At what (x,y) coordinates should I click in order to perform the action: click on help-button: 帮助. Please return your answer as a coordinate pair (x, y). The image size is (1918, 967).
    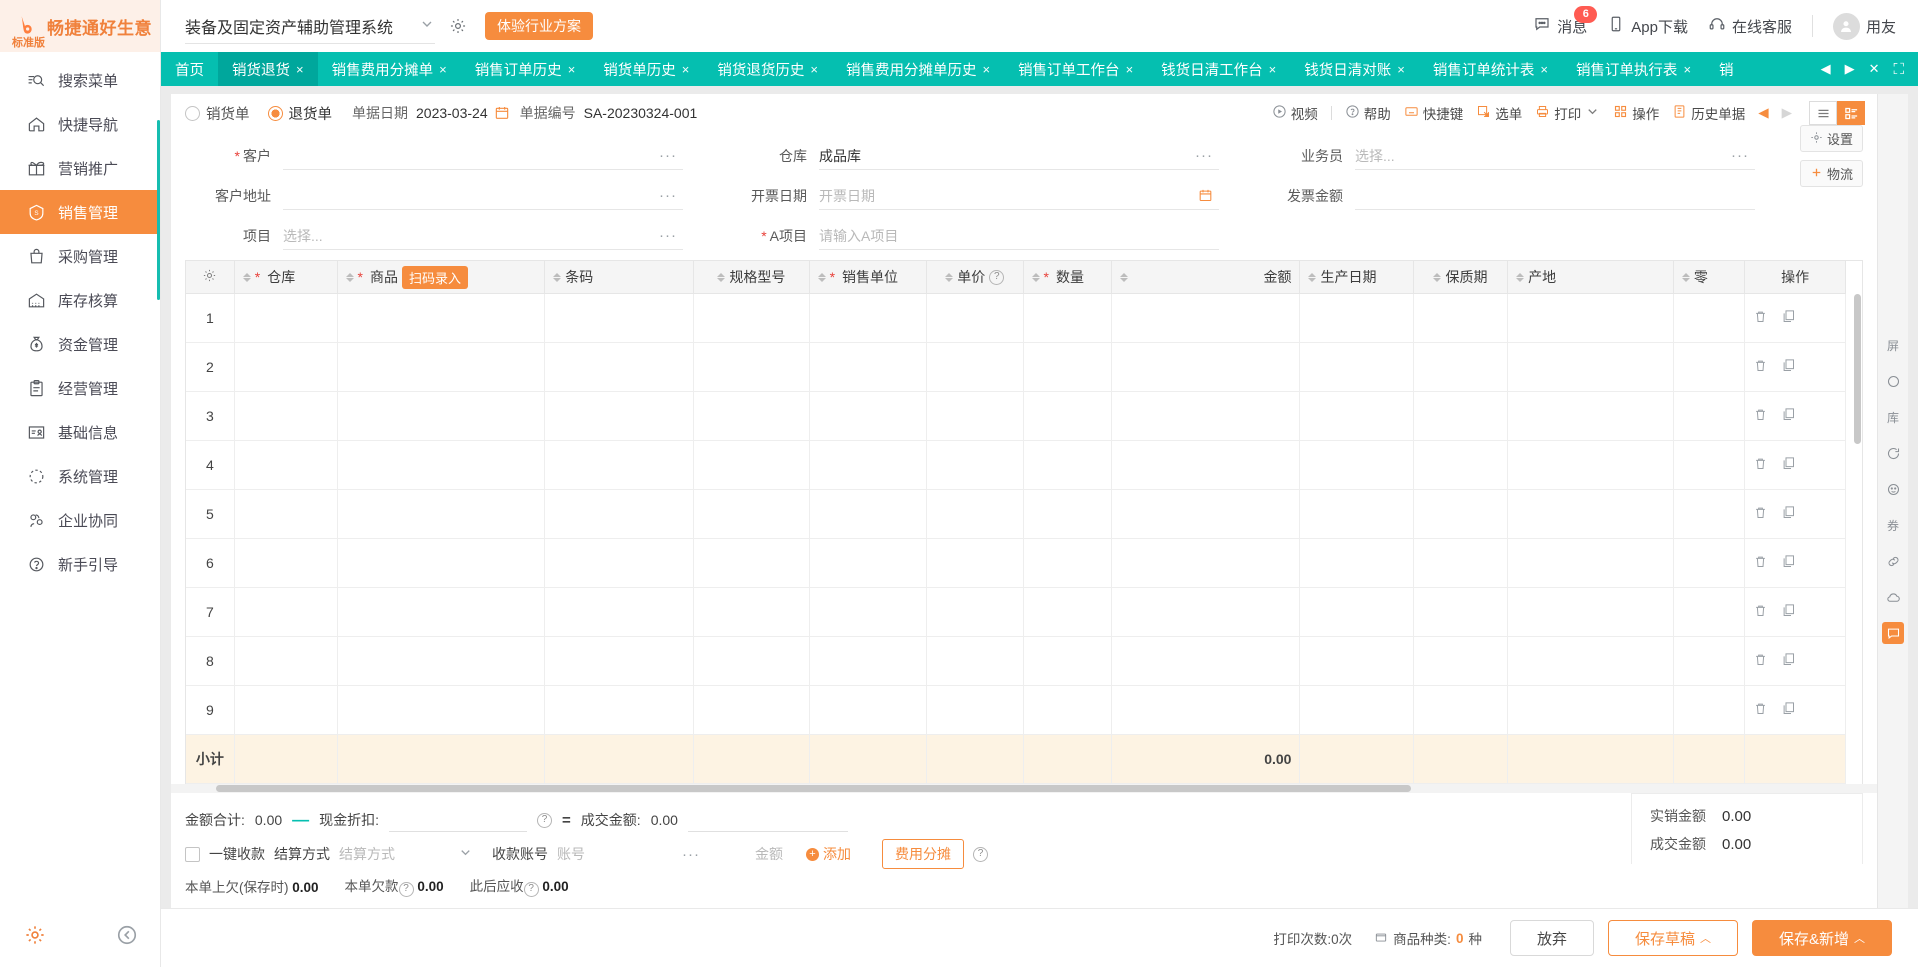
    Looking at the image, I should click on (1368, 113).